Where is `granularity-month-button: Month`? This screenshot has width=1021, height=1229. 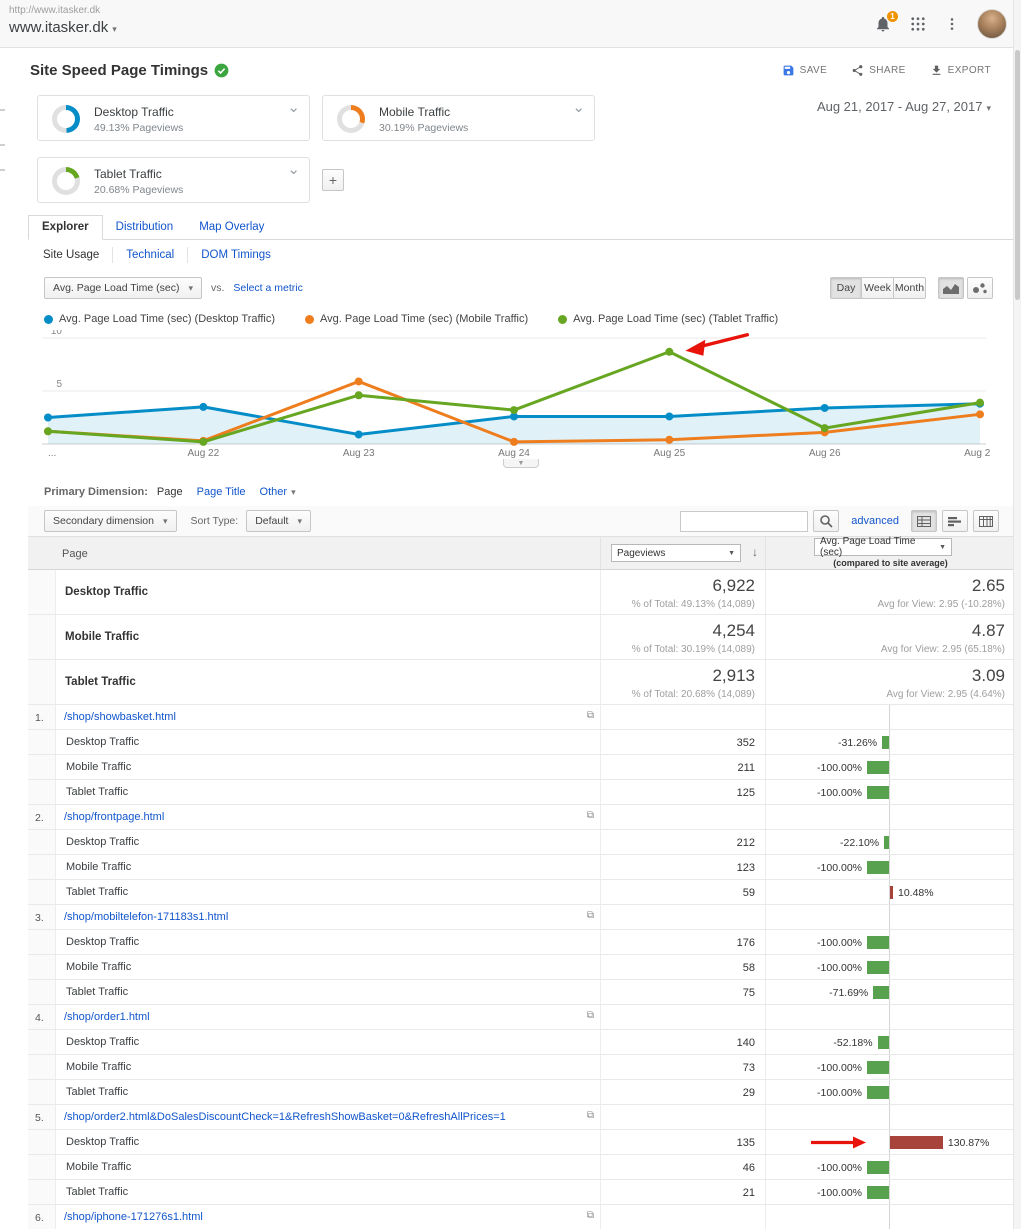 granularity-month-button: Month is located at coordinates (910, 288).